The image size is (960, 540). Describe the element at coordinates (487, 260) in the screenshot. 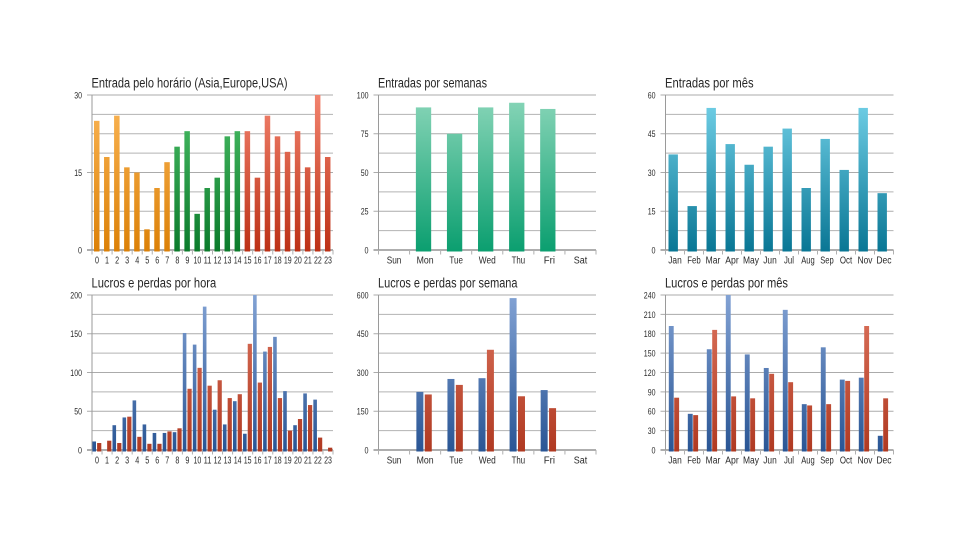

I see `svg-text: Wed` at that location.